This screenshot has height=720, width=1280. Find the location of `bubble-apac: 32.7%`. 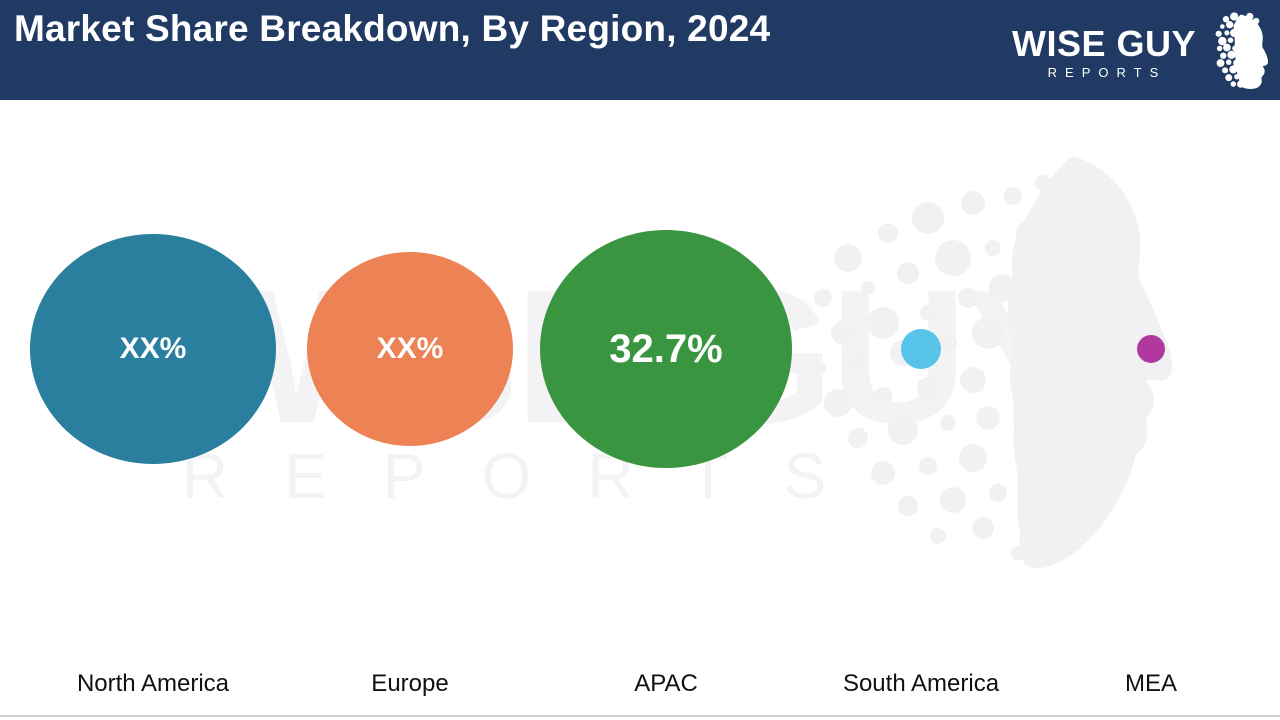

bubble-apac: 32.7% is located at coordinates (666, 349).